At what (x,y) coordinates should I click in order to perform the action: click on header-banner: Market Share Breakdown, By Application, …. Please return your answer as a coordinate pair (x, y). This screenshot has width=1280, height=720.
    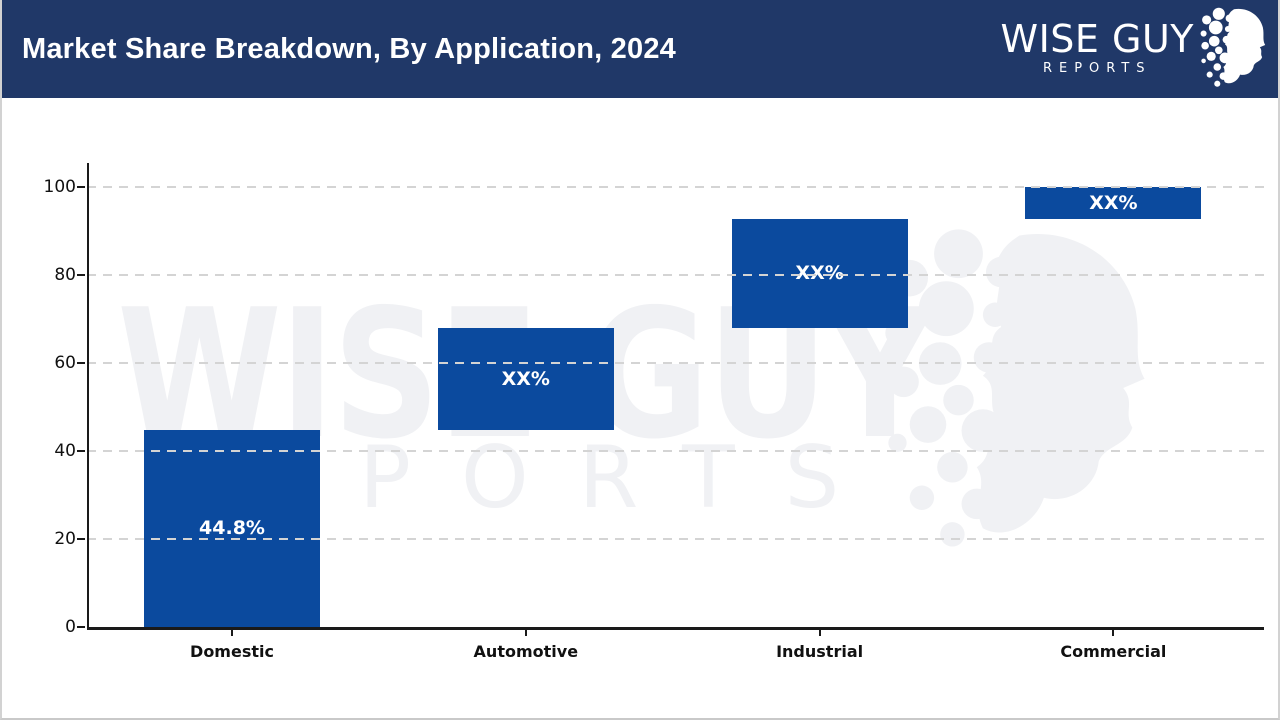
    Looking at the image, I should click on (640, 49).